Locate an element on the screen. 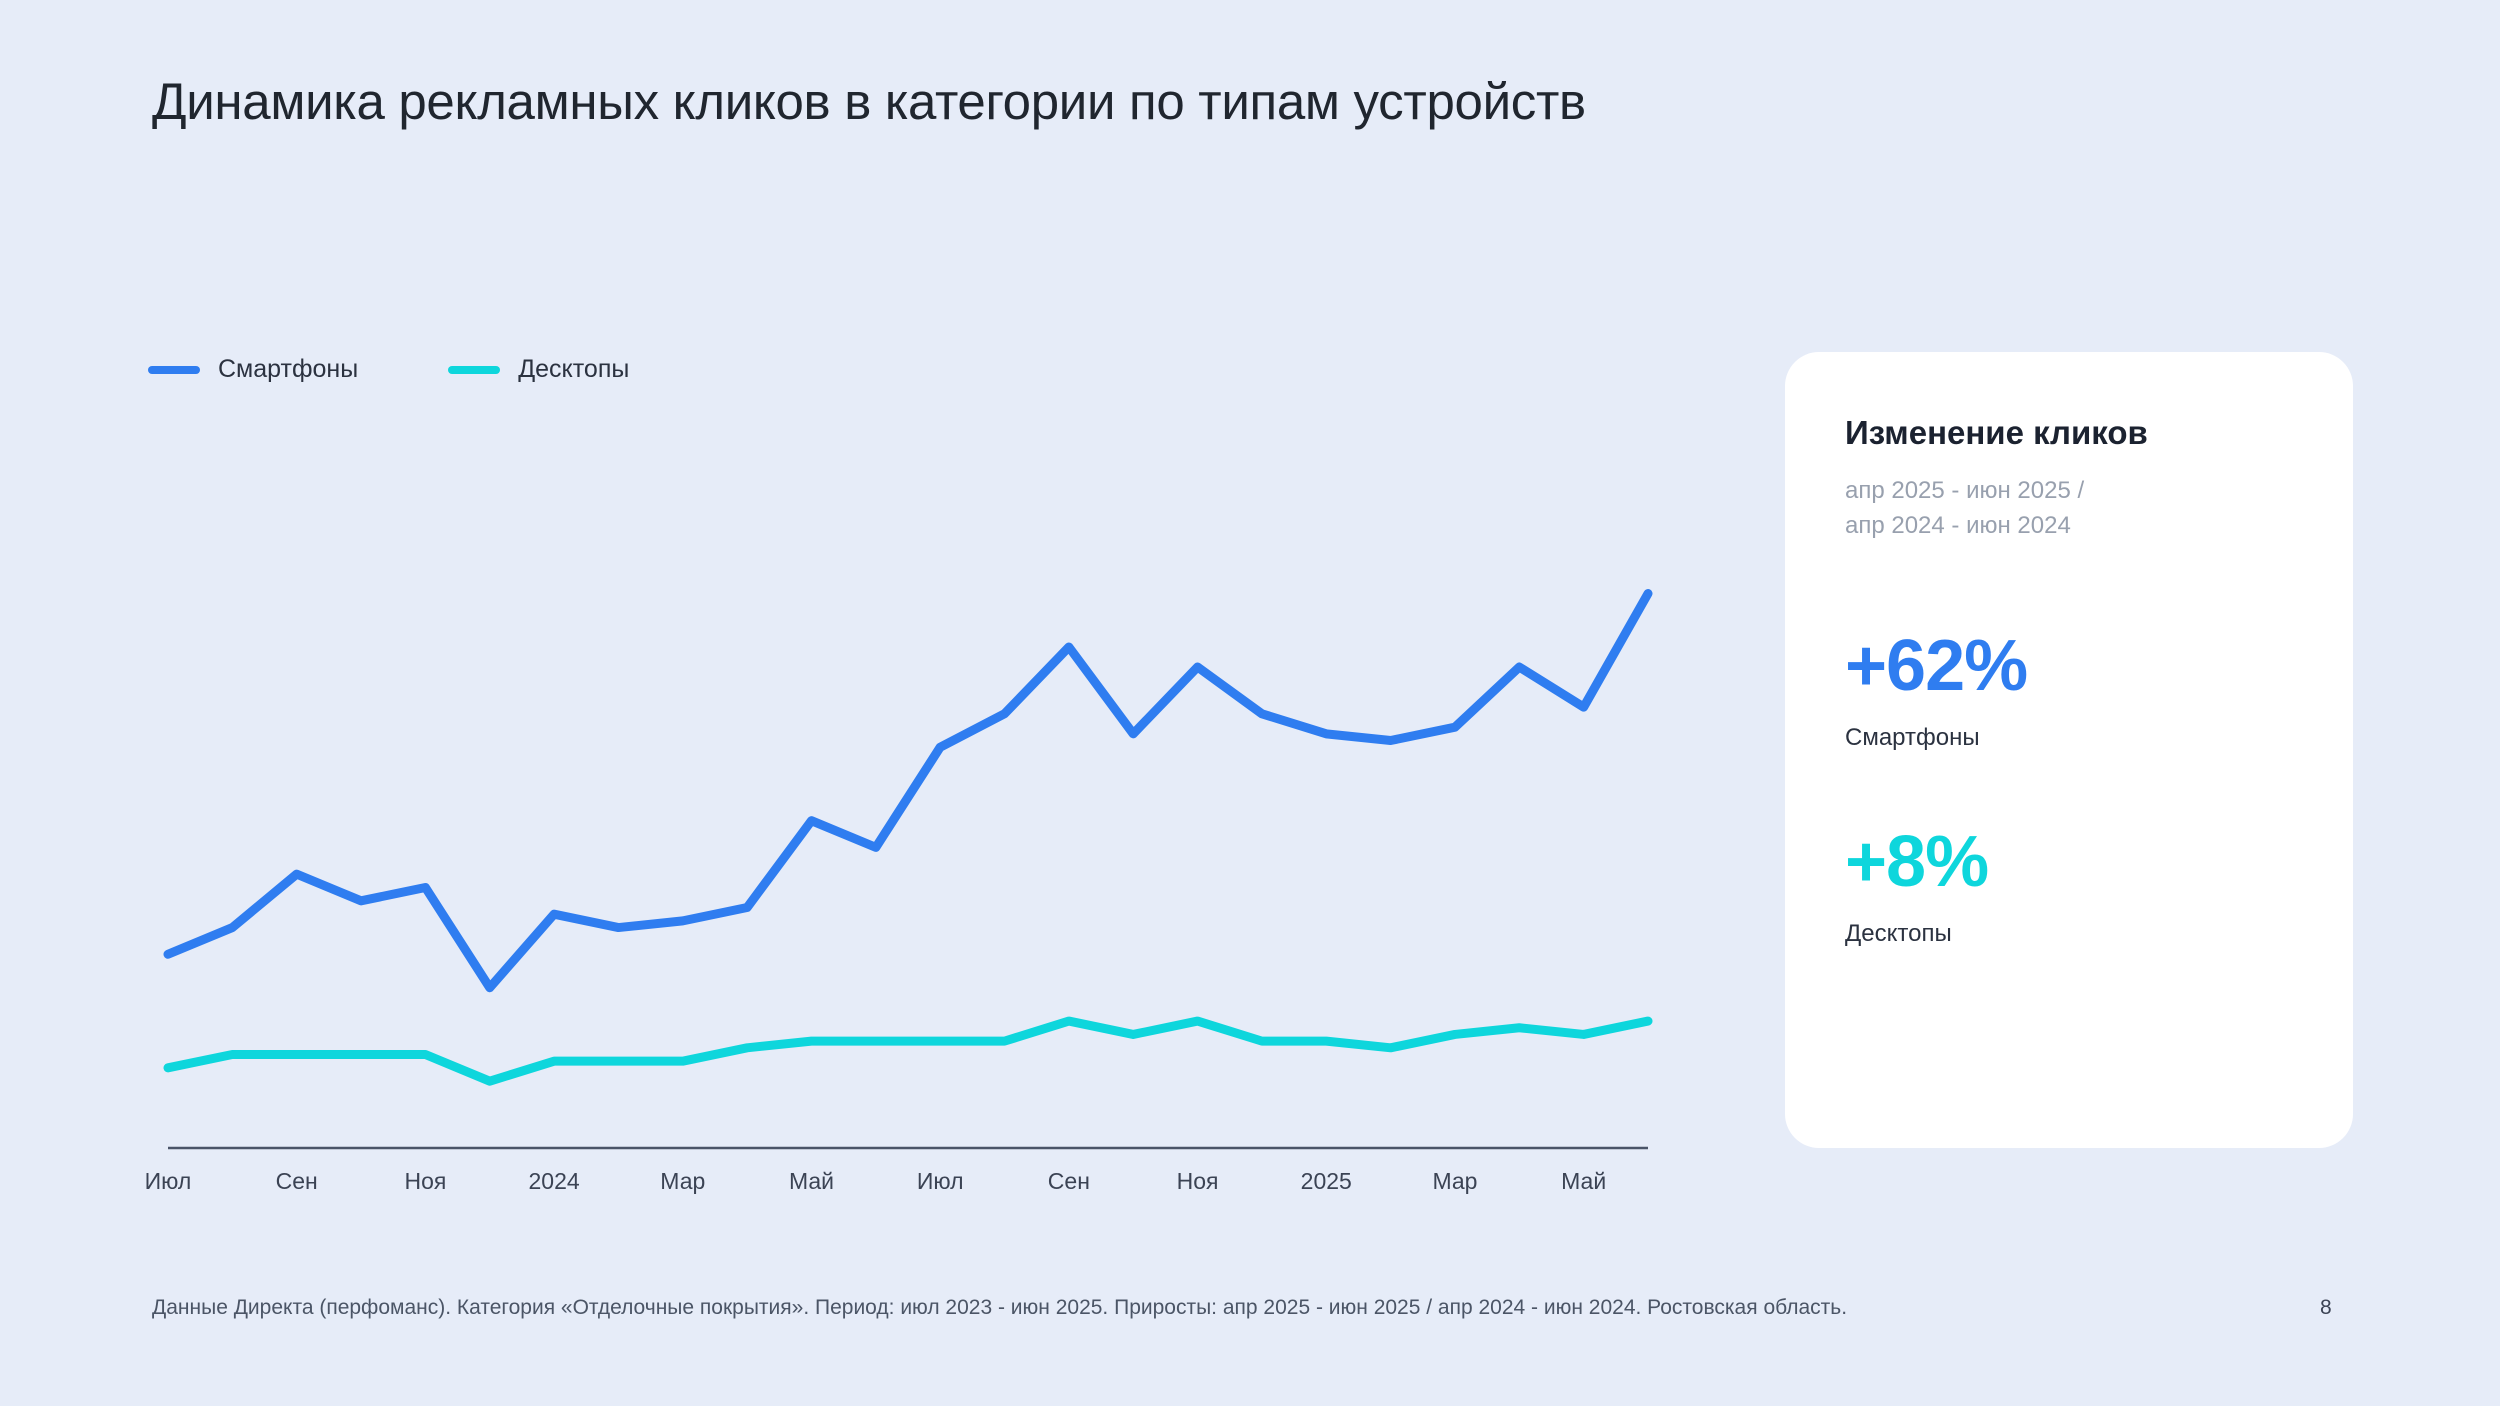  summary-card-title: Изменение кликов is located at coordinates (1996, 432).